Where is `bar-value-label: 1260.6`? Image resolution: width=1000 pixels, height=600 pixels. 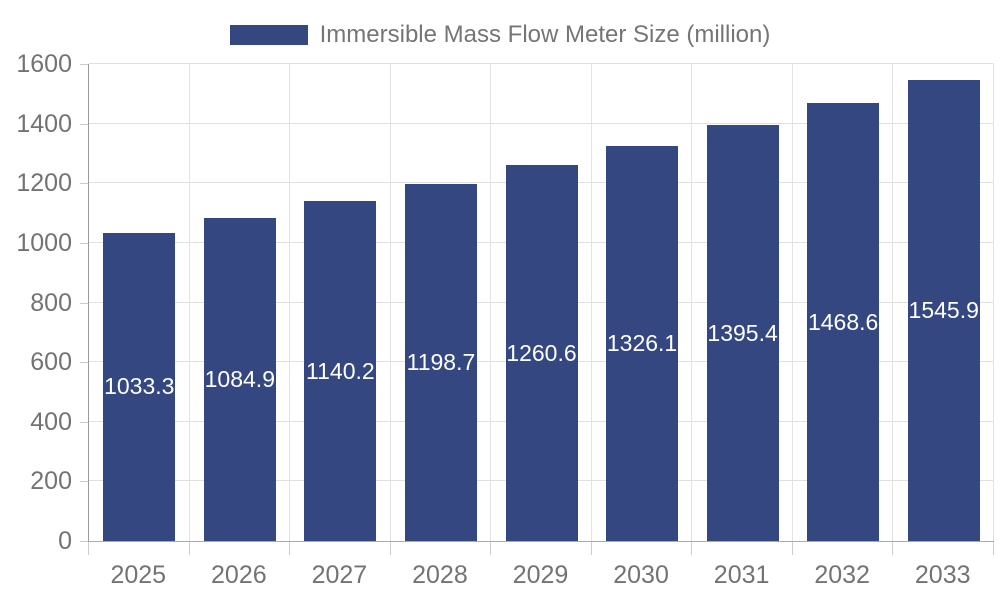 bar-value-label: 1260.6 is located at coordinates (541, 352).